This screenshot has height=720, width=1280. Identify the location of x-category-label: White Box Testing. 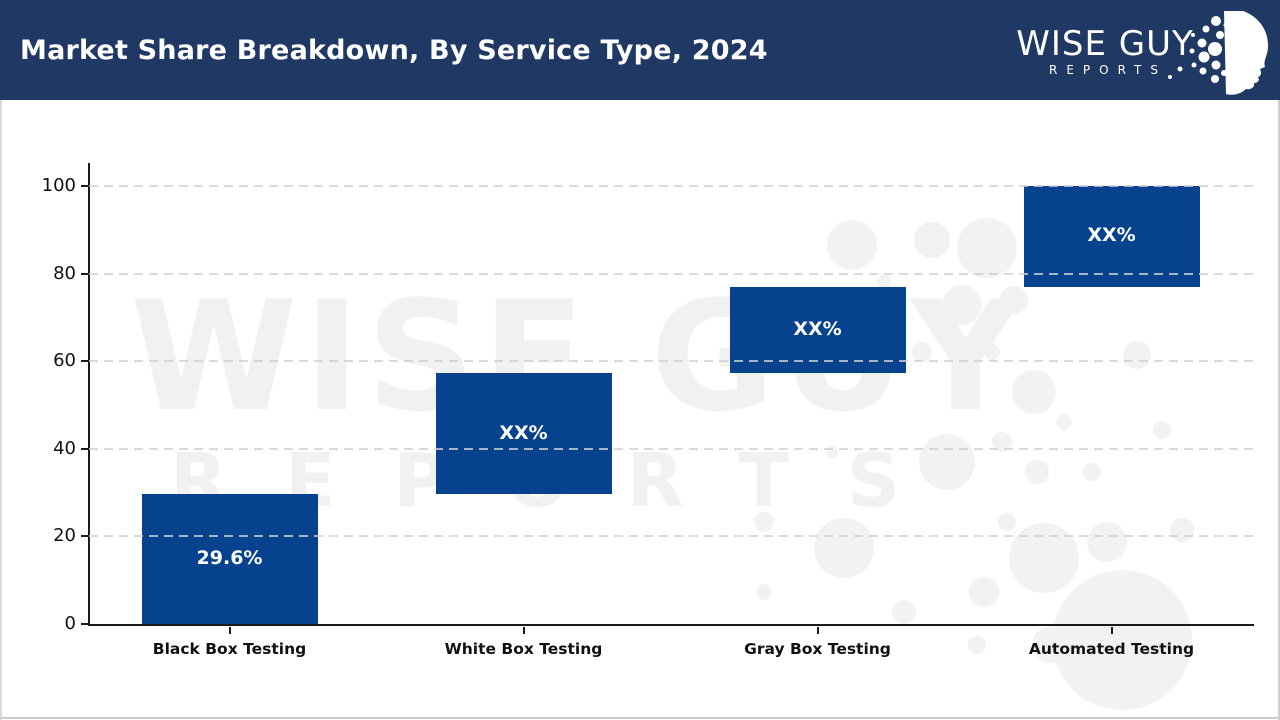
(523, 649).